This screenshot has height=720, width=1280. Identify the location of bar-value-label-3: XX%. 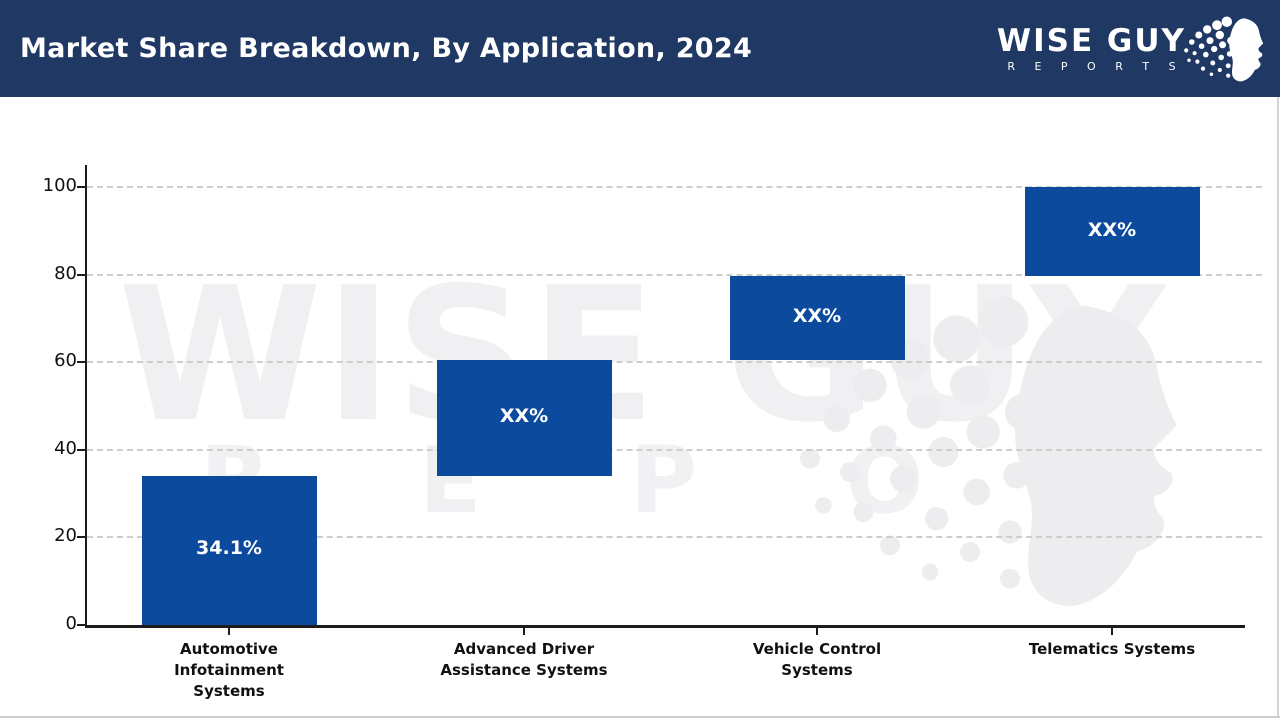
(817, 316).